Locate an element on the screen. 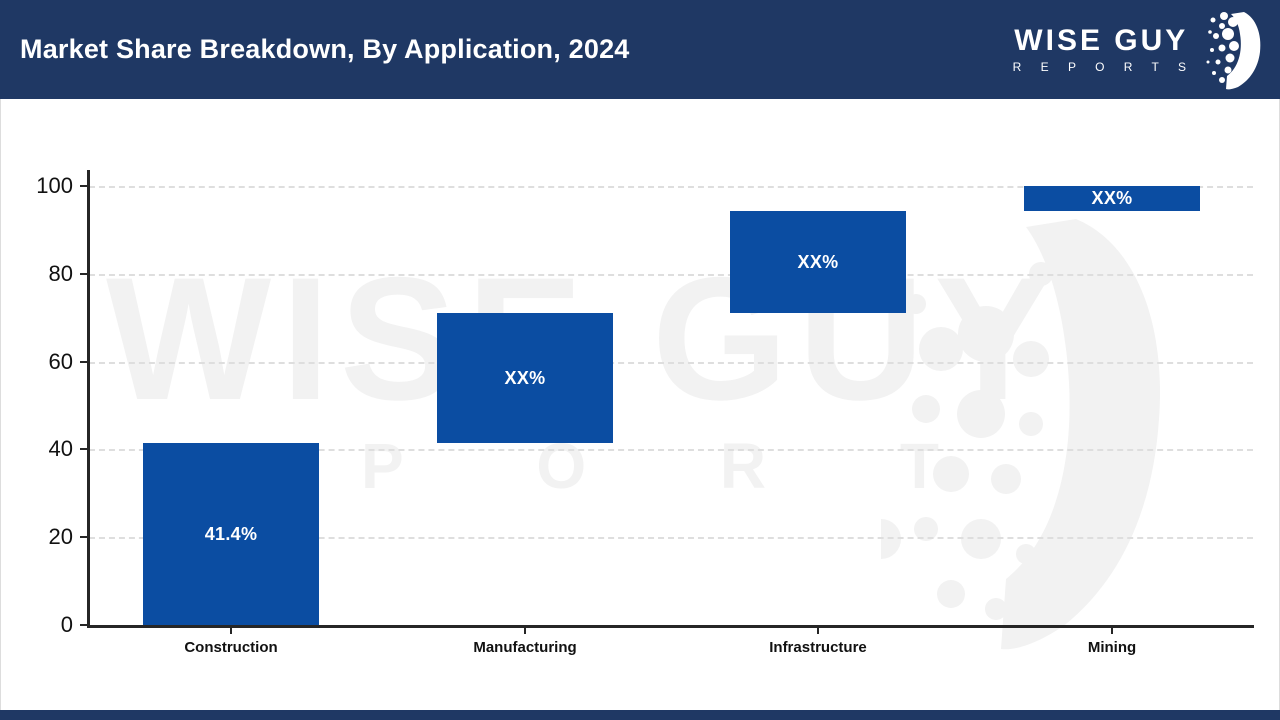 This screenshot has width=1280, height=720. y-tick-label: 60 is located at coordinates (60, 361).